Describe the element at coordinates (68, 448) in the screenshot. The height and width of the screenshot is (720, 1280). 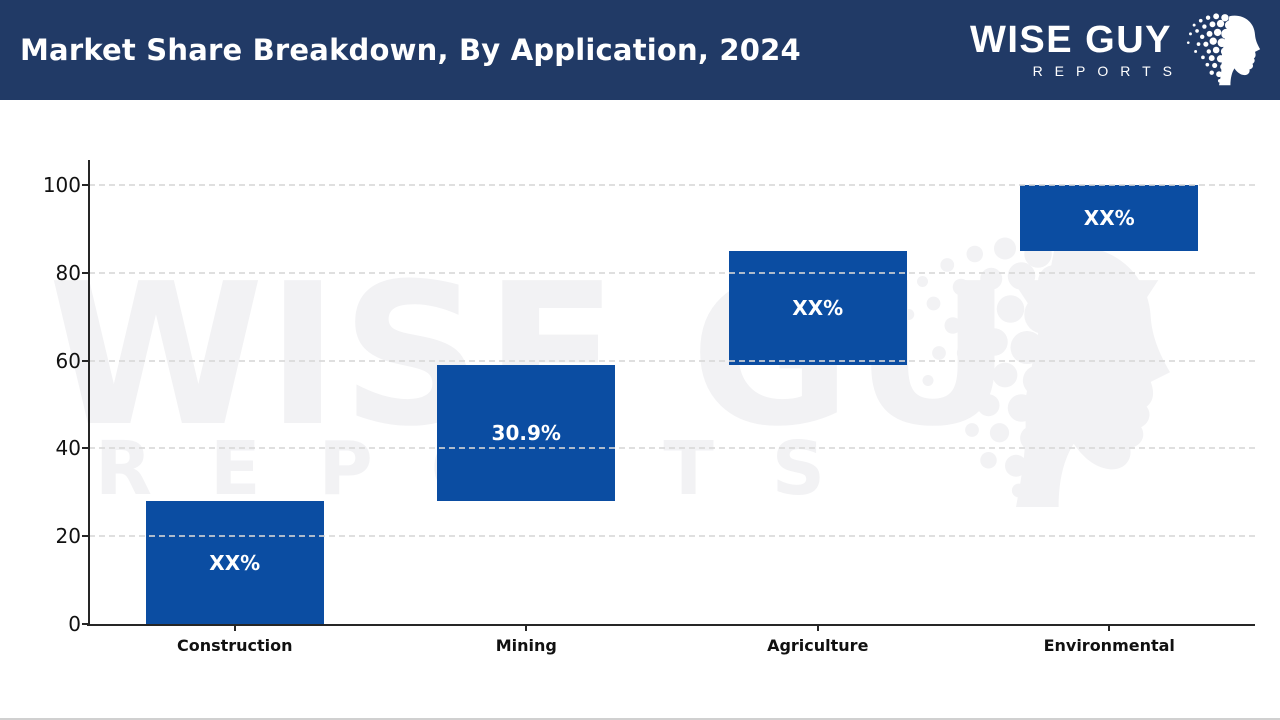
I see `y-tick-label-40: 40` at that location.